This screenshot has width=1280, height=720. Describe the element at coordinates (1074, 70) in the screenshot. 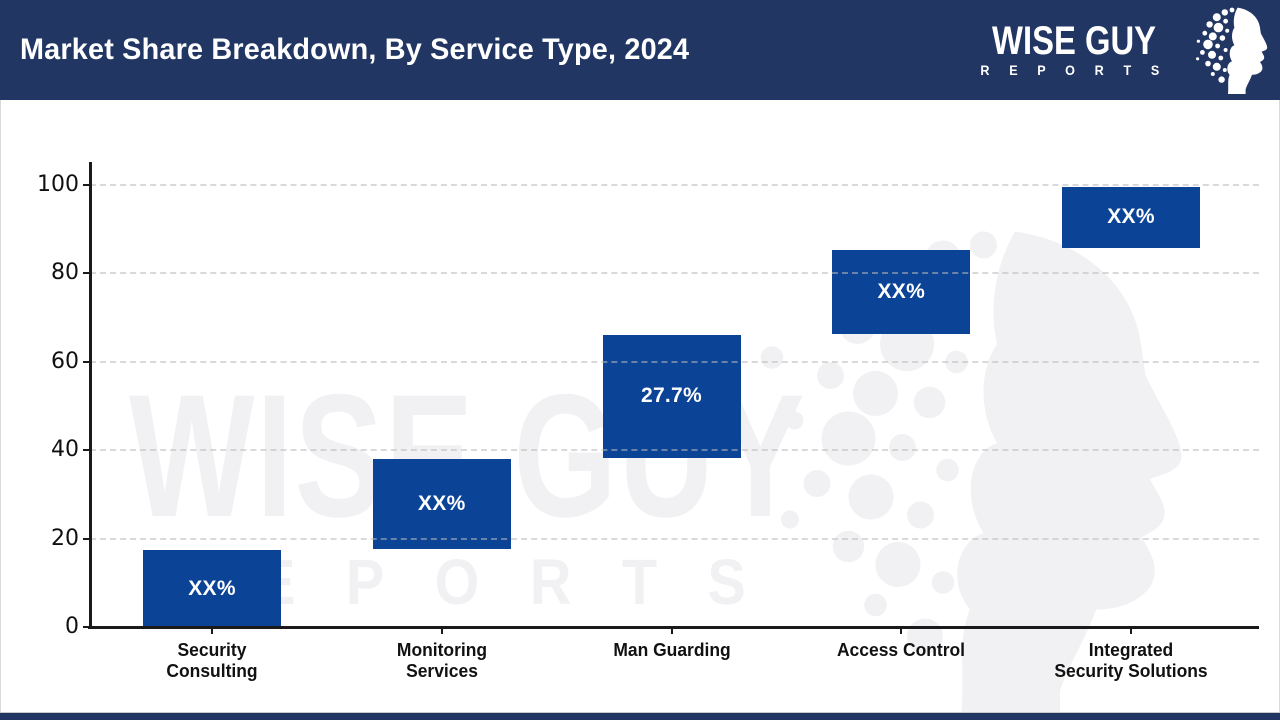

I see `logo-subtext: R E P O R T S` at that location.